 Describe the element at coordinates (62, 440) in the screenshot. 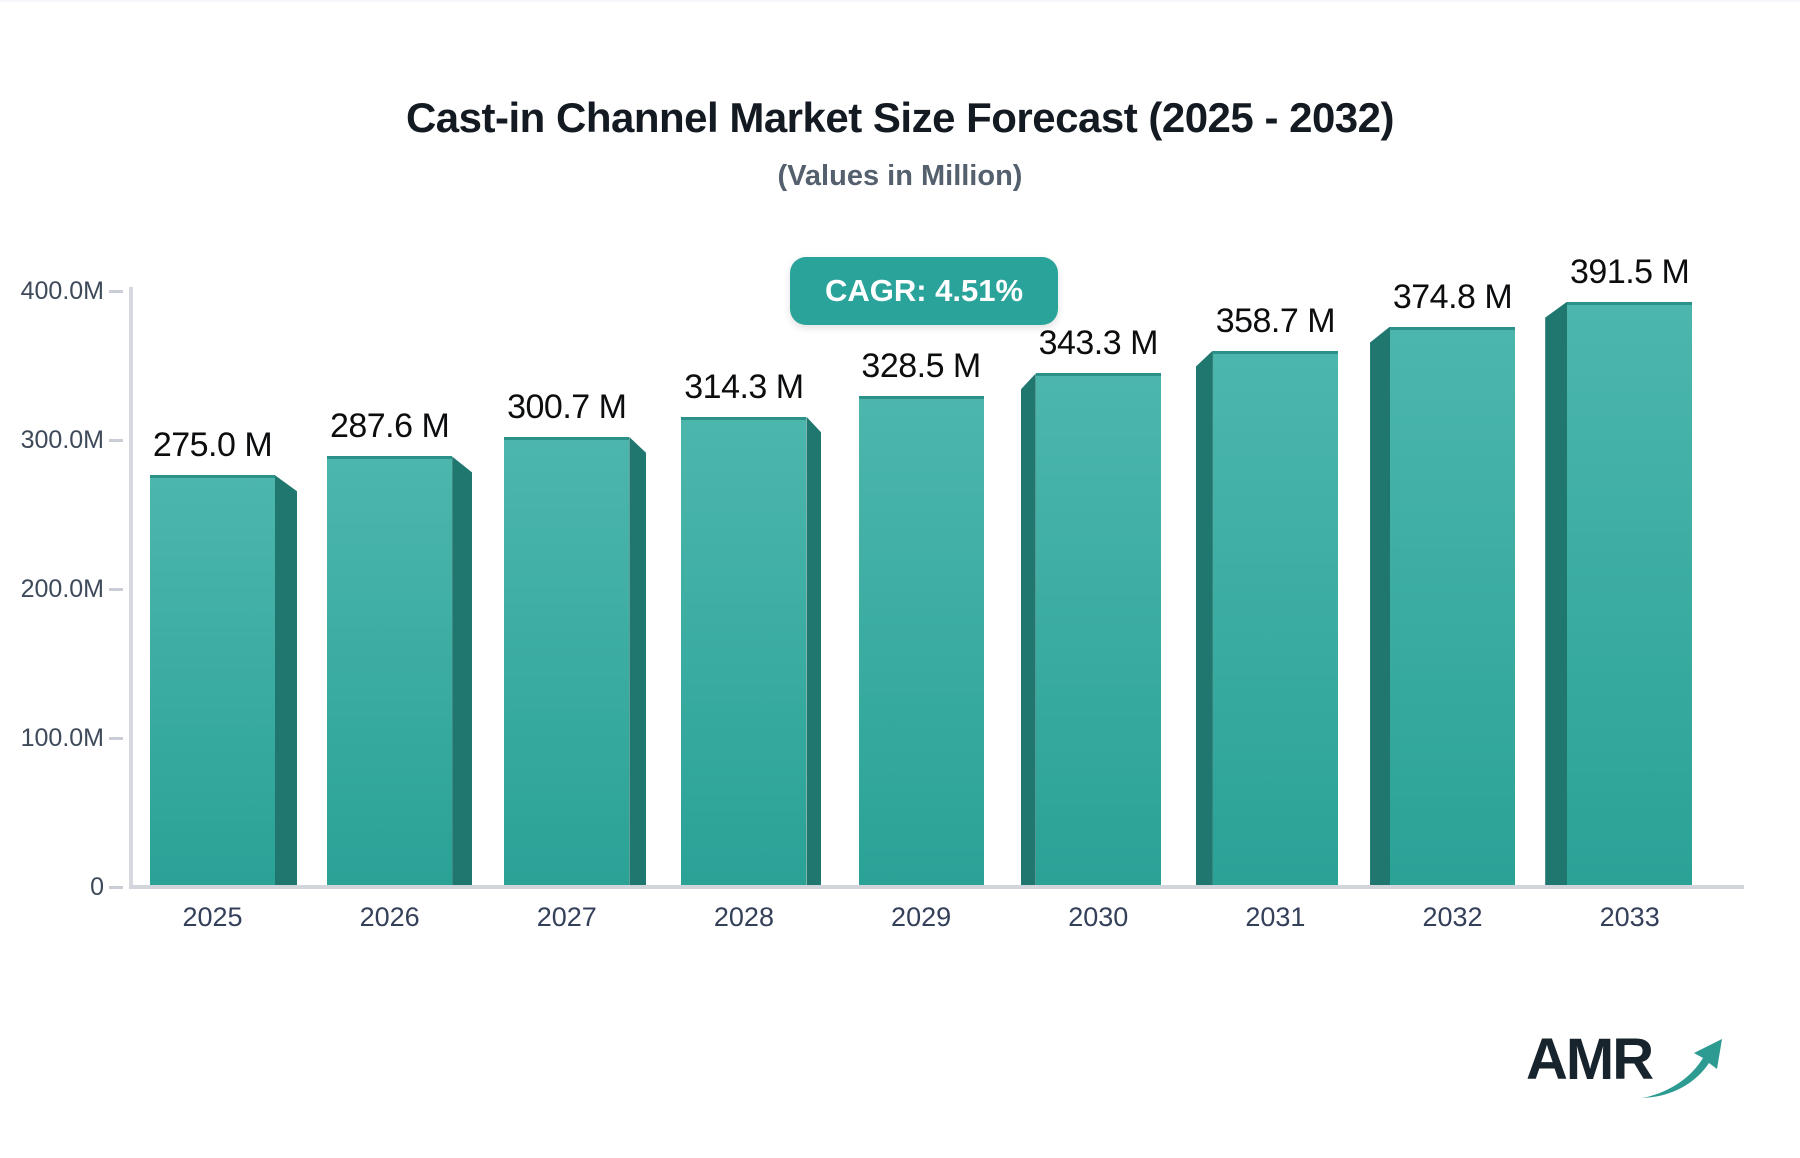

I see `y-tick-label: 300.0M` at that location.